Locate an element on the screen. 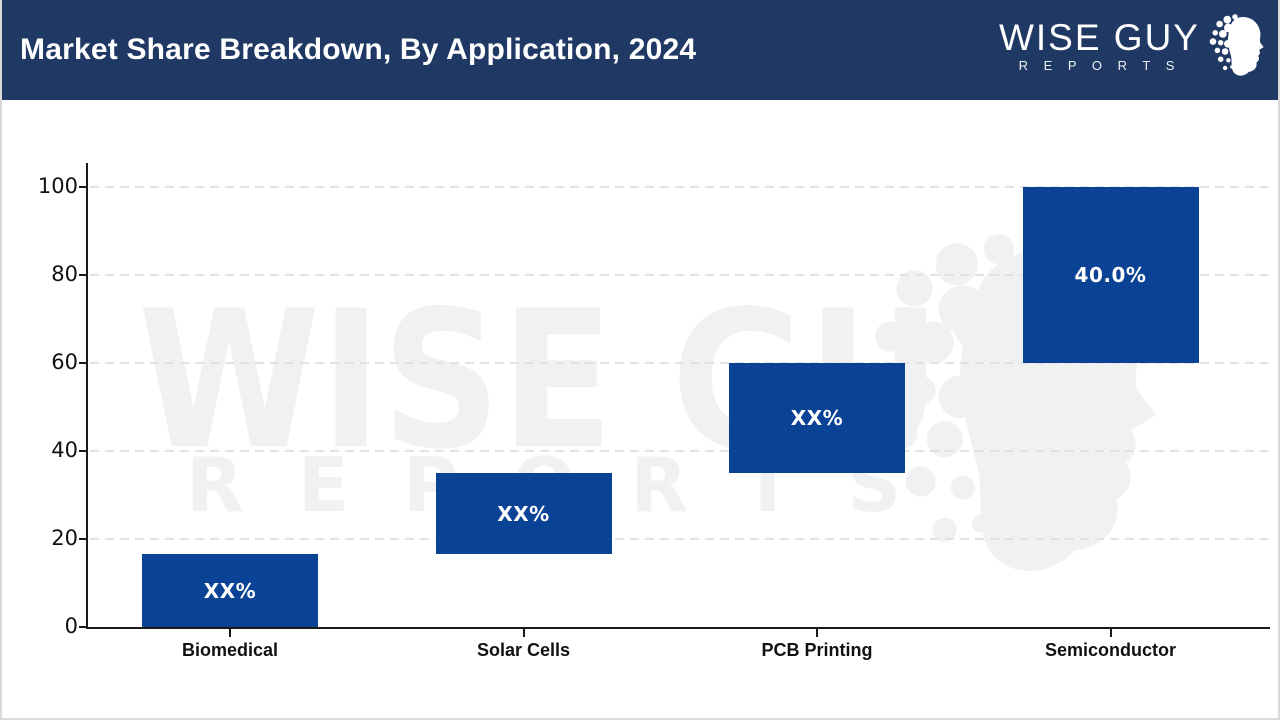 The width and height of the screenshot is (1280, 720). bar-segment: 40.0% is located at coordinates (1110, 275).